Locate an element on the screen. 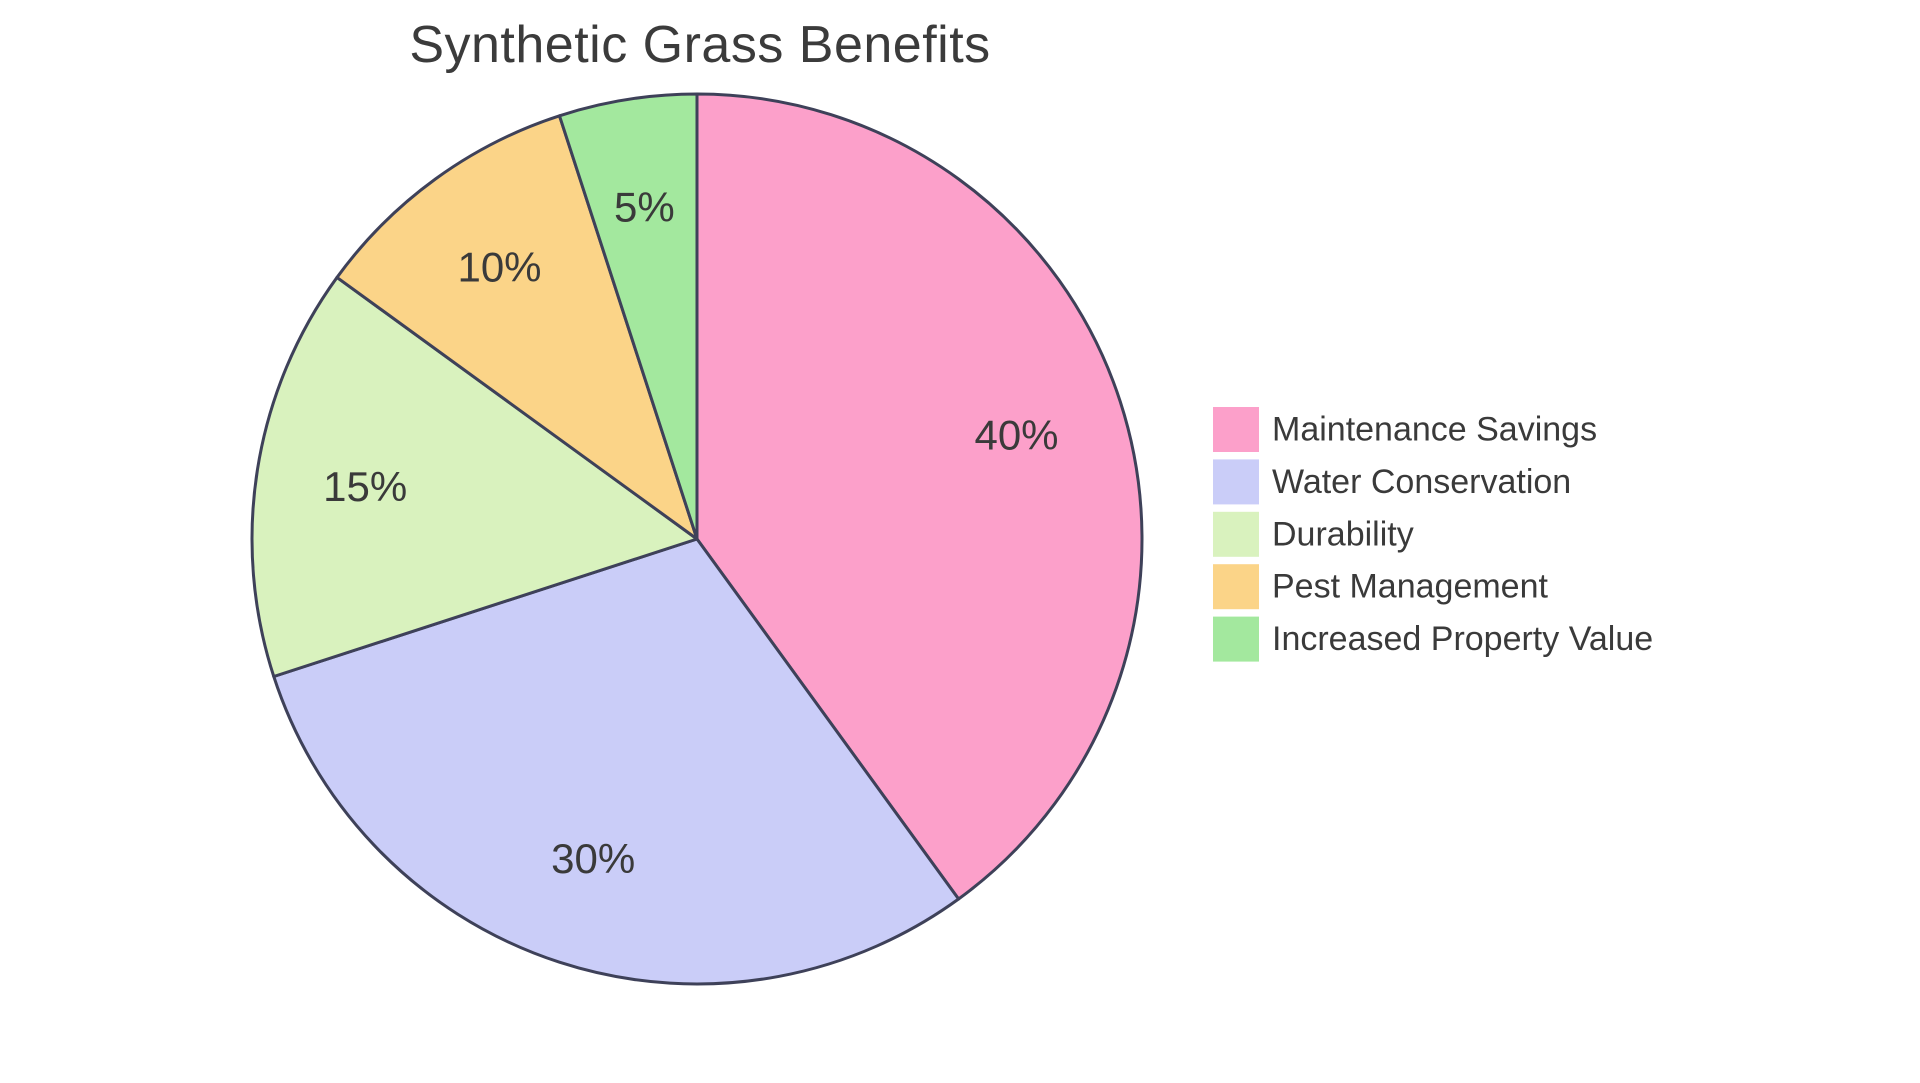 The height and width of the screenshot is (1083, 1920). pie-slice-value-increased-property-value: 5% is located at coordinates (644, 207).